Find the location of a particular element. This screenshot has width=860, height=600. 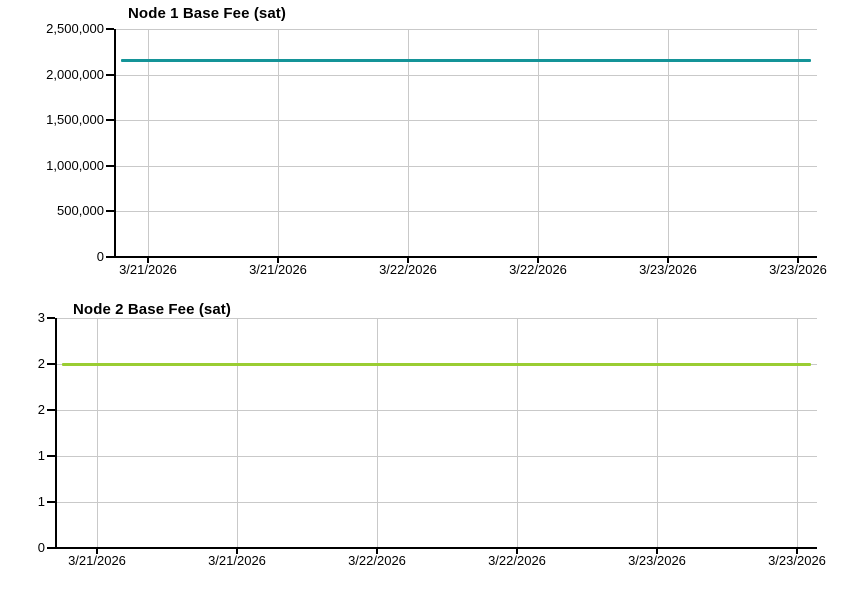

y-tick-label: 500,000 is located at coordinates (80, 211).